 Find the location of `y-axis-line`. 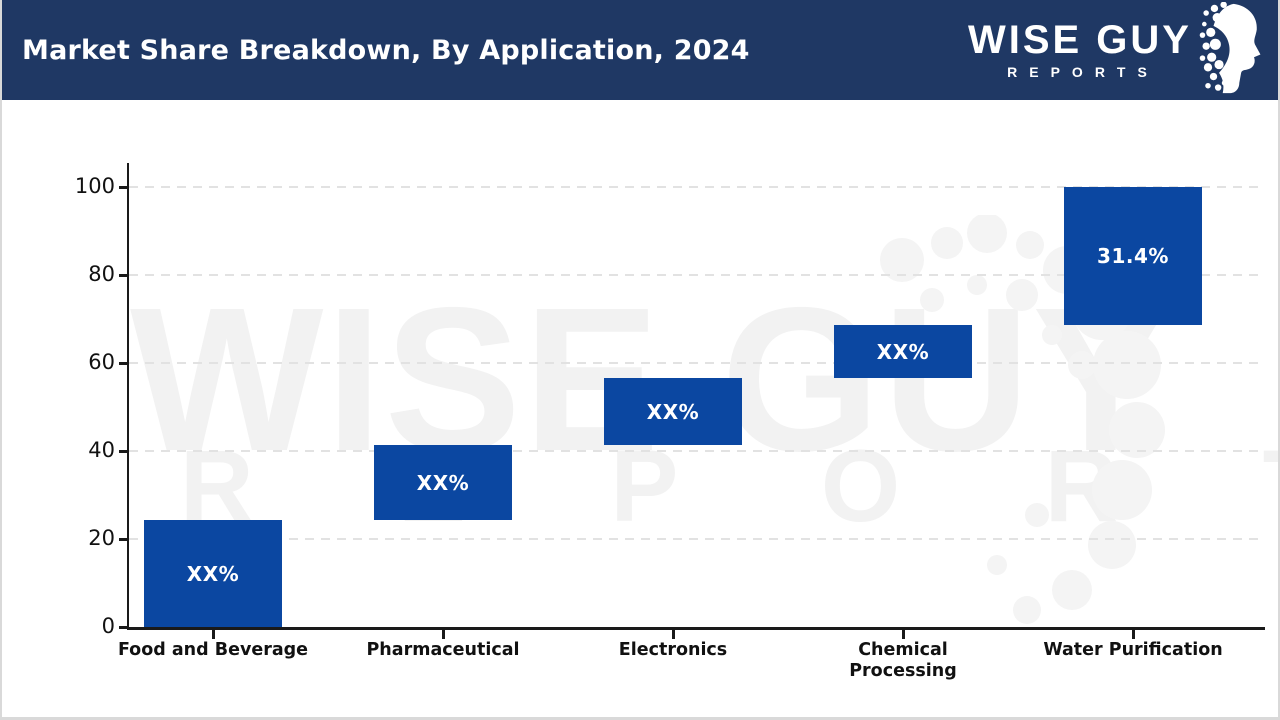

y-axis-line is located at coordinates (127, 396).